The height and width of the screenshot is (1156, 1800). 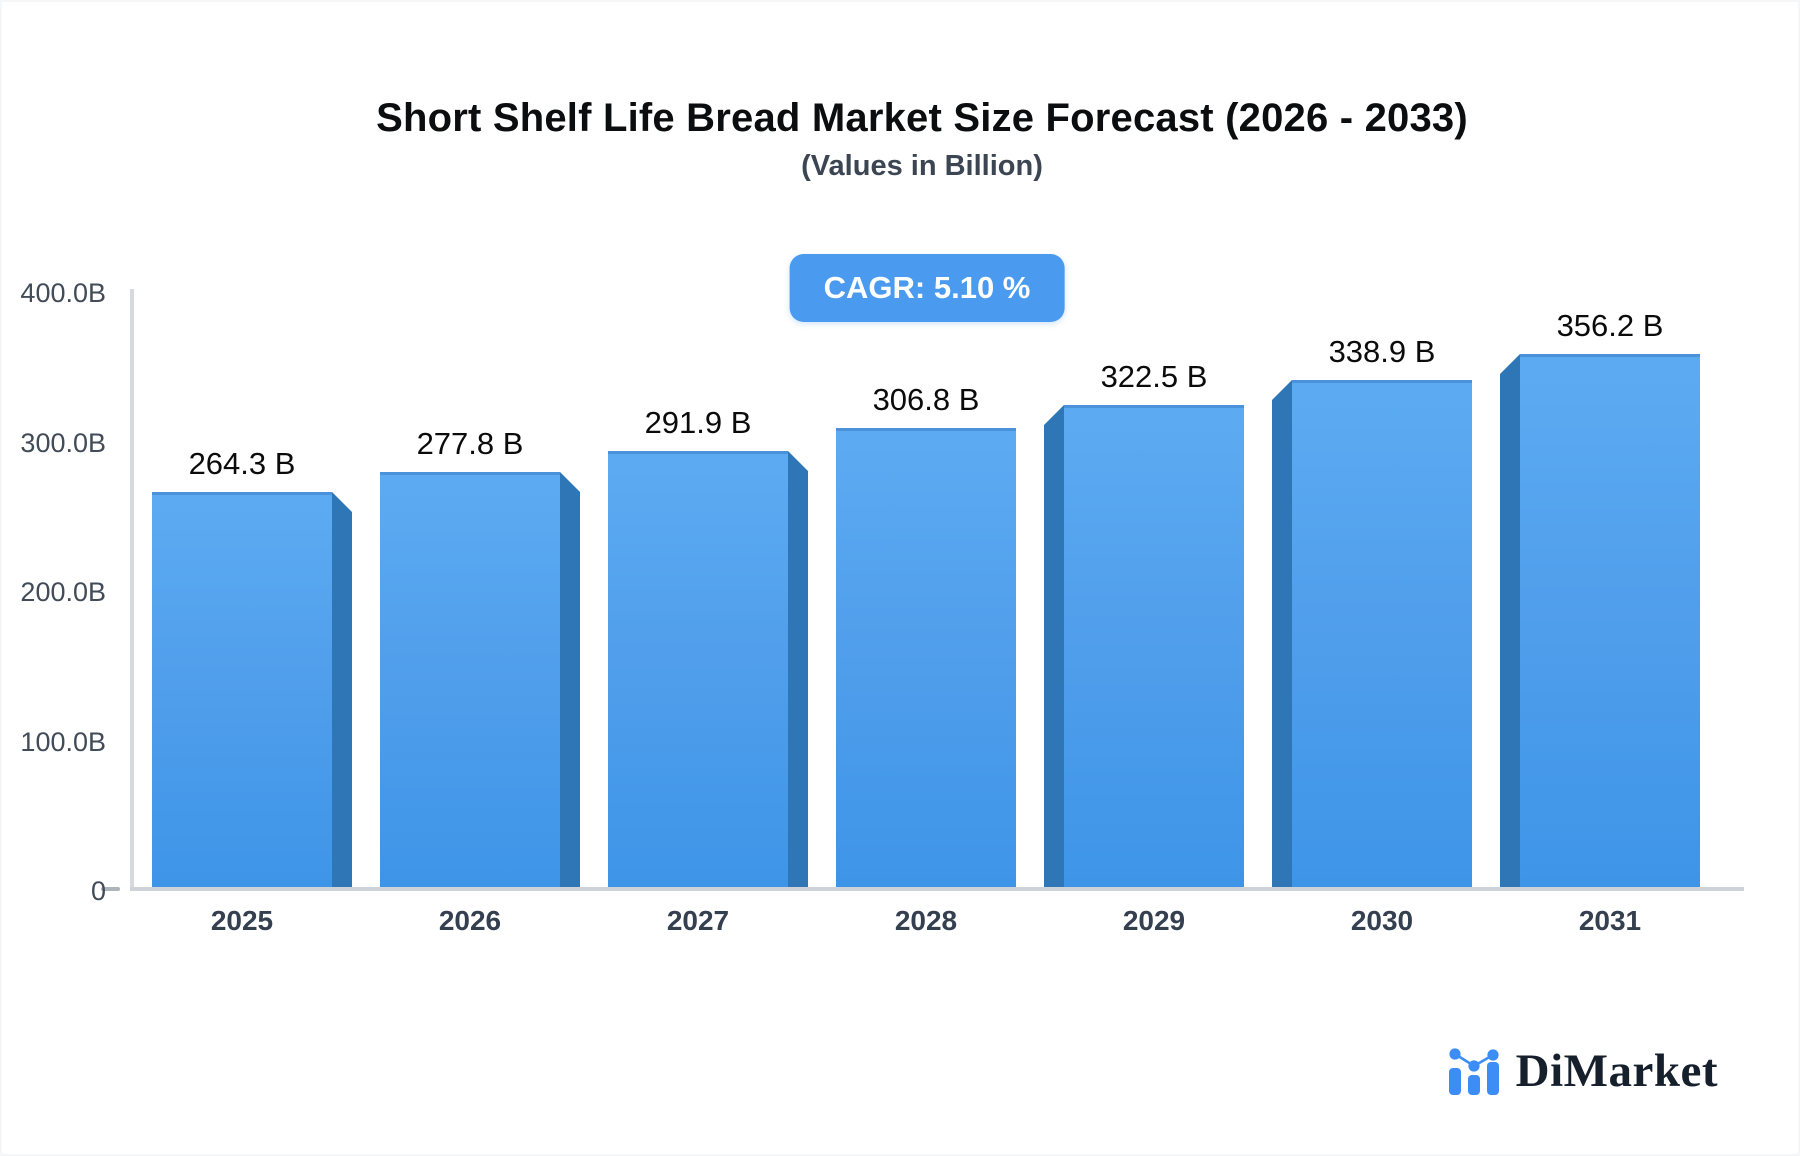 What do you see at coordinates (926, 920) in the screenshot?
I see `x-axis-category-label: 2028` at bounding box center [926, 920].